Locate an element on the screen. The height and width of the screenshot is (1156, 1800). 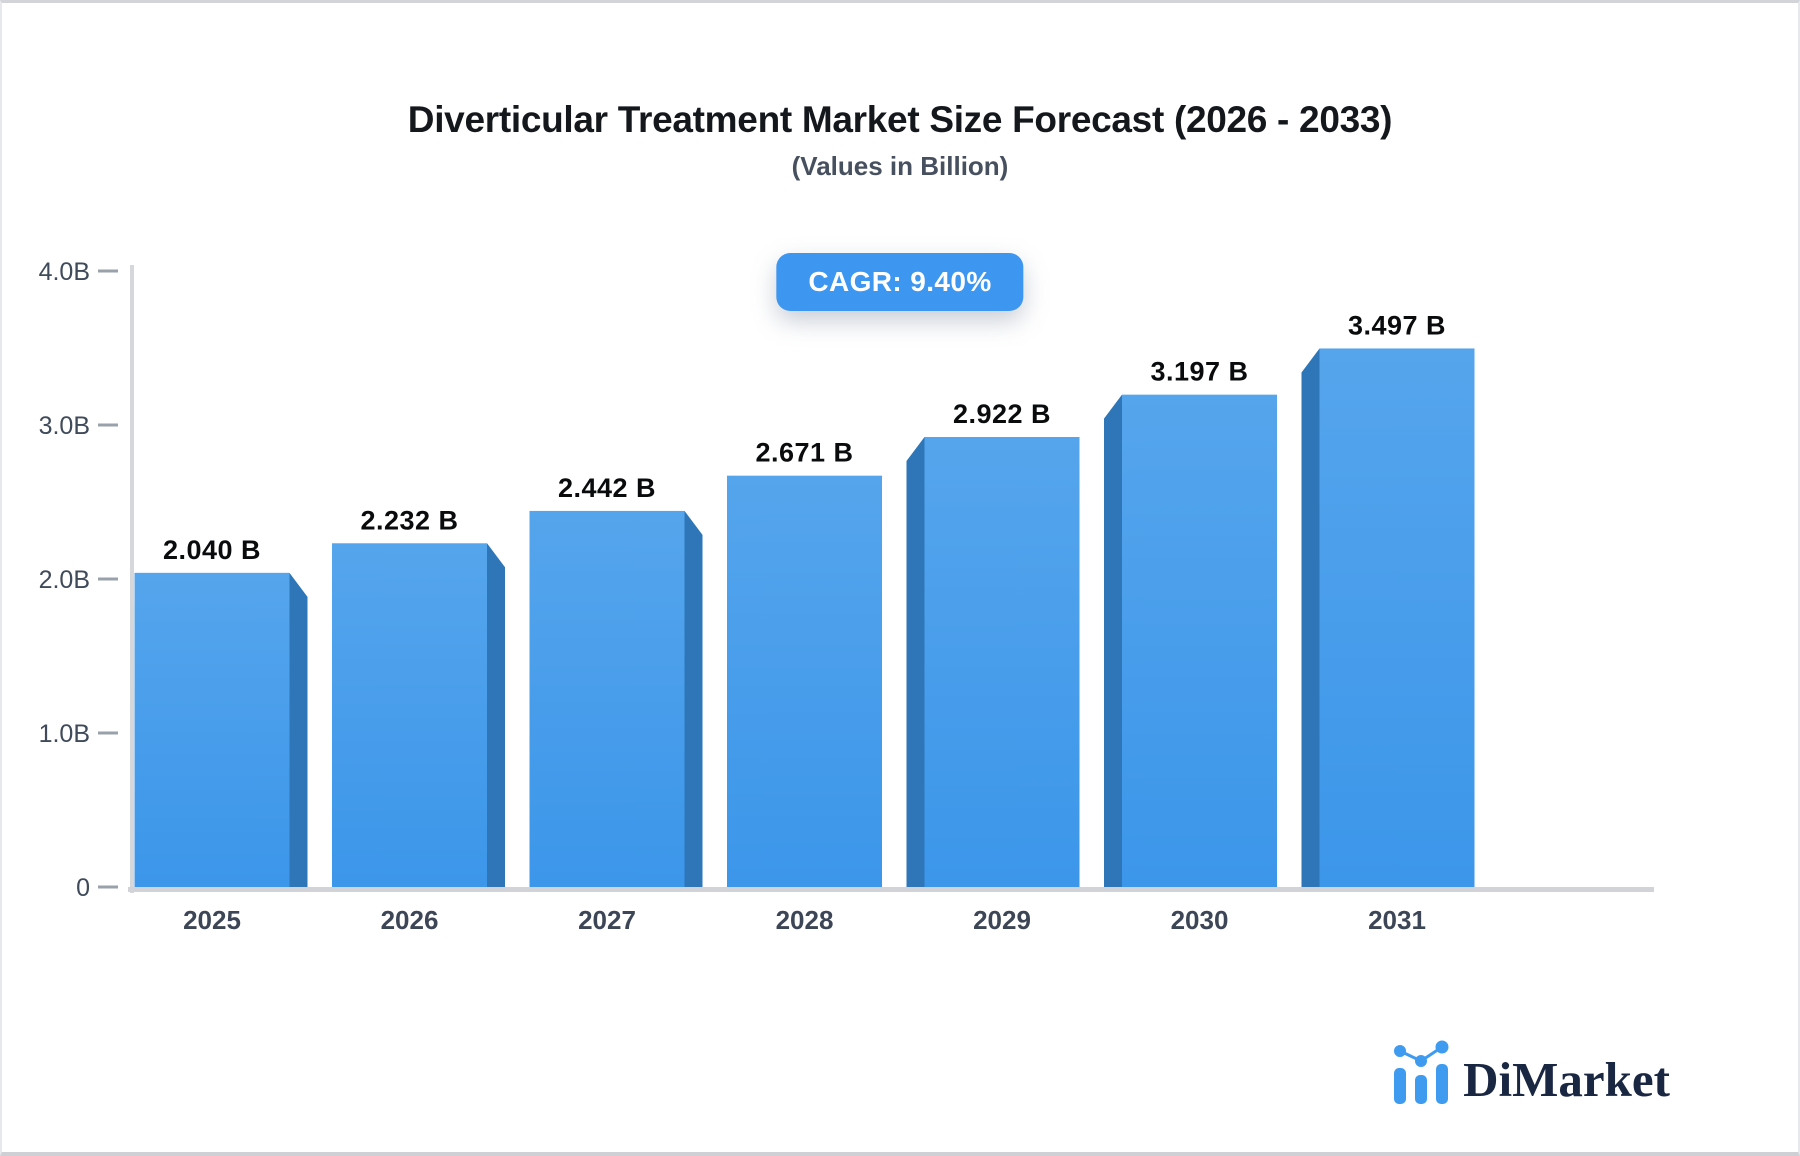
bar-chart-sparkline-icon is located at coordinates (1421, 1072).